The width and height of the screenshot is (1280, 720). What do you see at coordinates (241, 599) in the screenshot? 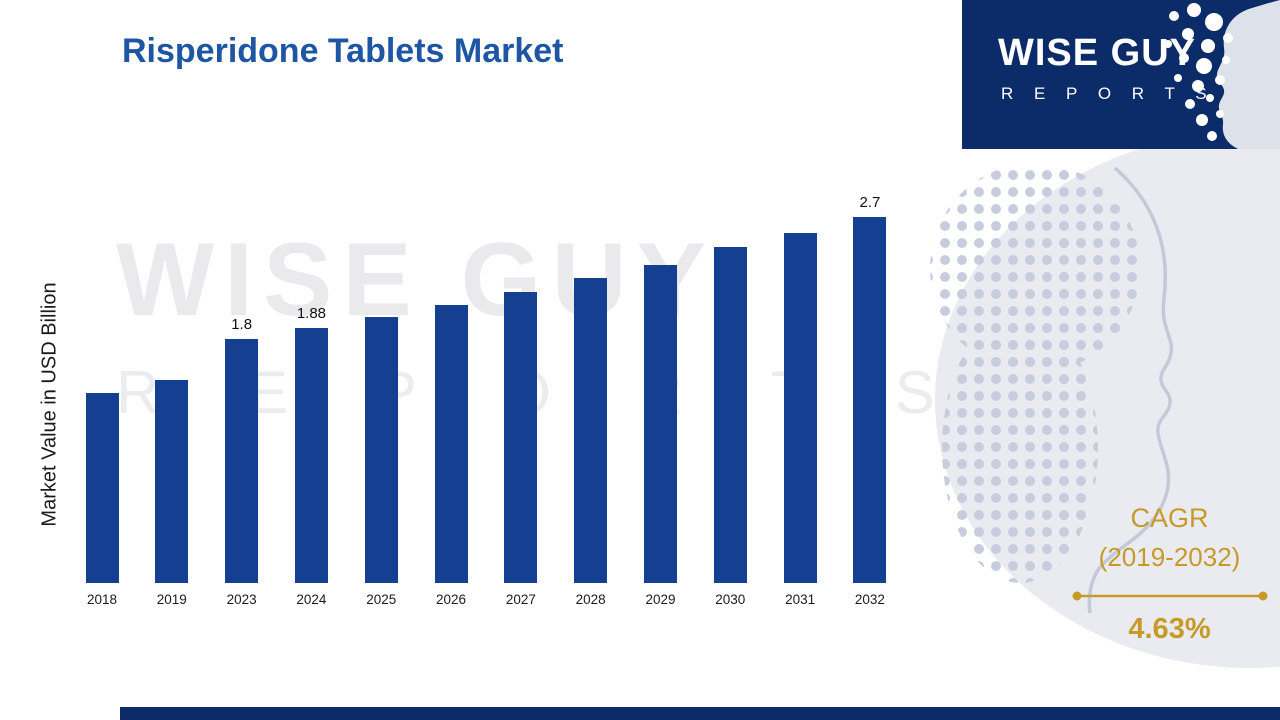
I see `x-tick-label: 2023` at bounding box center [241, 599].